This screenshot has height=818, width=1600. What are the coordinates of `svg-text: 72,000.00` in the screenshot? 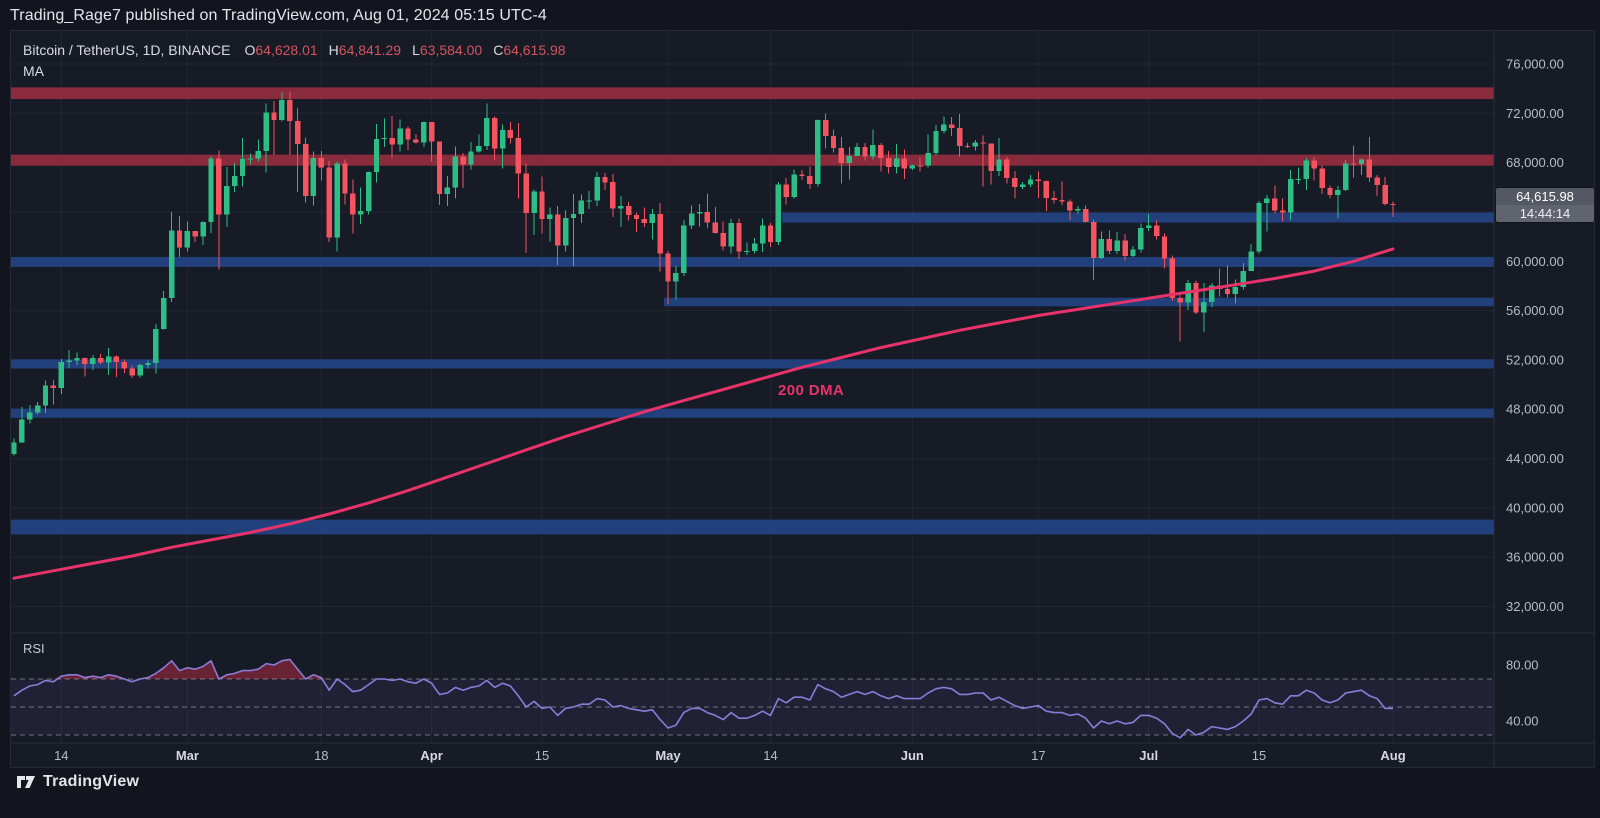 It's located at (1535, 113).